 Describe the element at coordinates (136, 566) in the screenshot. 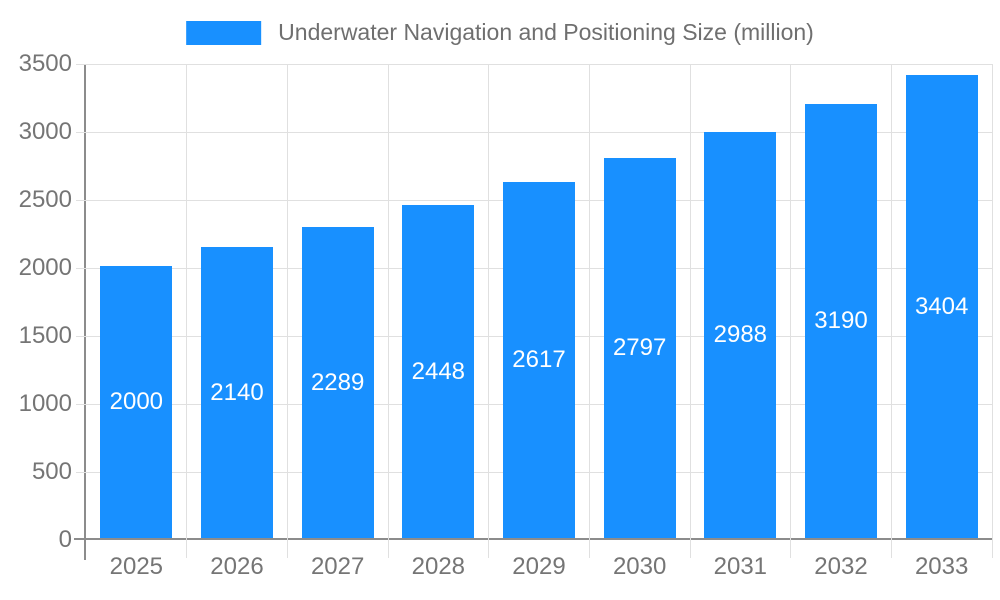

I see `x-tick-label: 2025` at that location.